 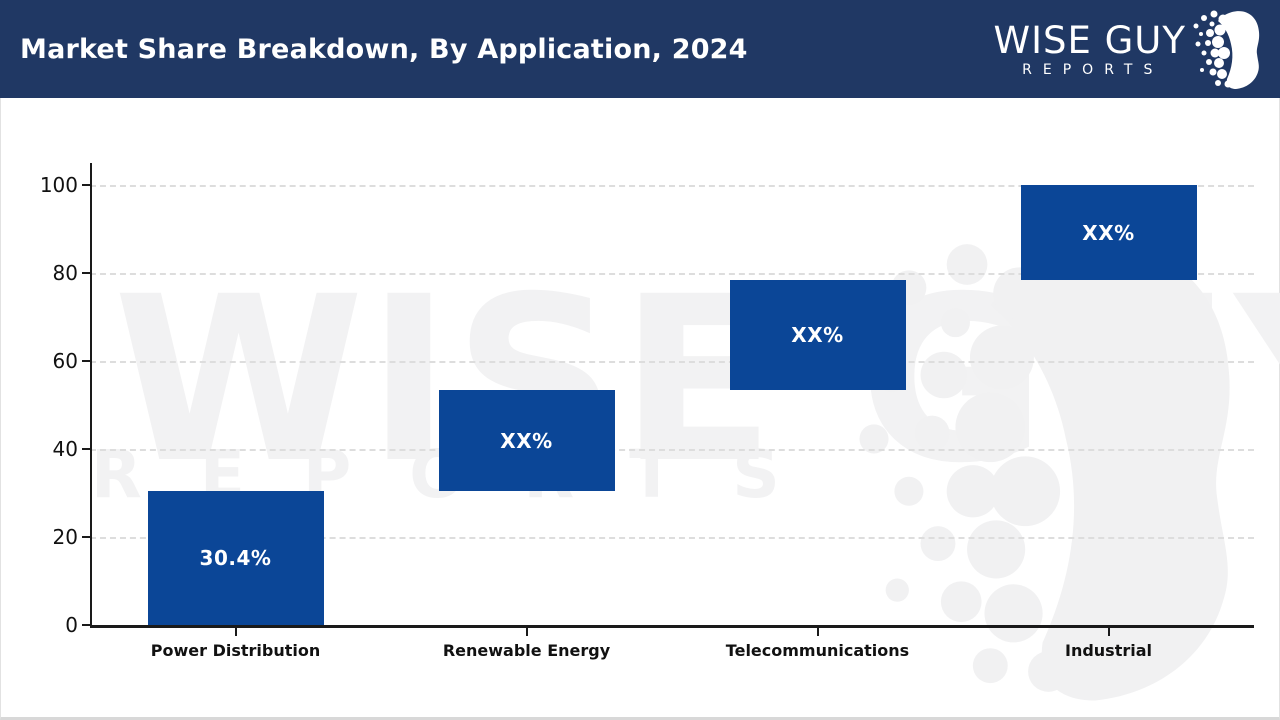 I want to click on brand-name: WISE GUY, so click(x=1089, y=40).